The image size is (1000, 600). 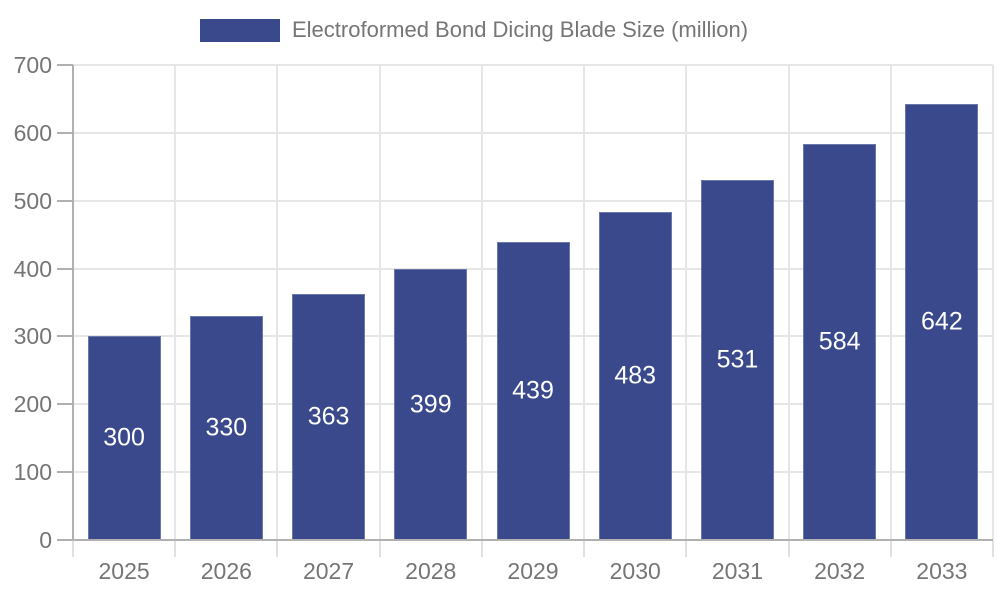 I want to click on x-tick-label: 2029, so click(x=533, y=571).